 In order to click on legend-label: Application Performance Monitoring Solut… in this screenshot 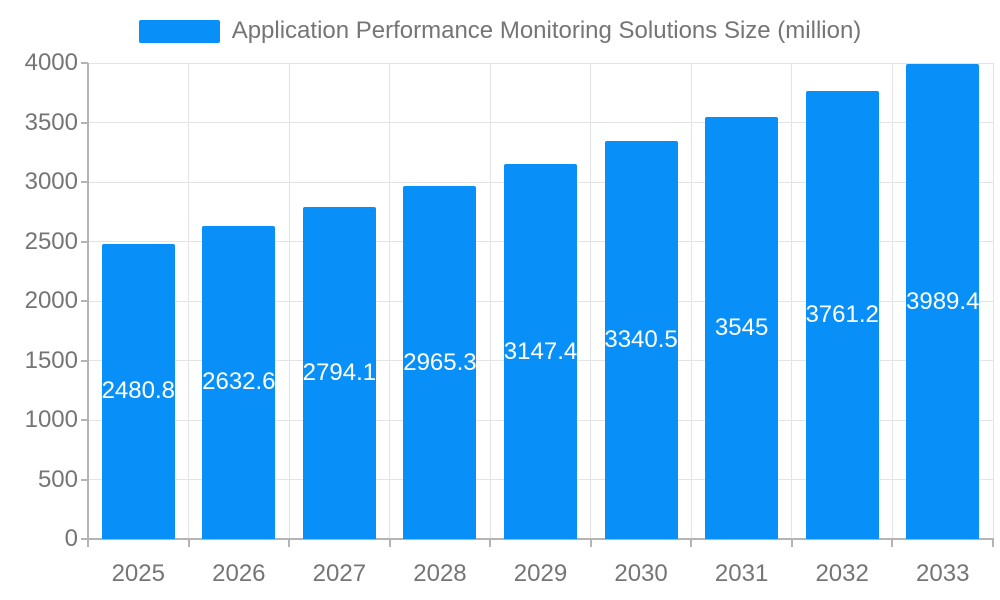, I will do `click(546, 30)`.